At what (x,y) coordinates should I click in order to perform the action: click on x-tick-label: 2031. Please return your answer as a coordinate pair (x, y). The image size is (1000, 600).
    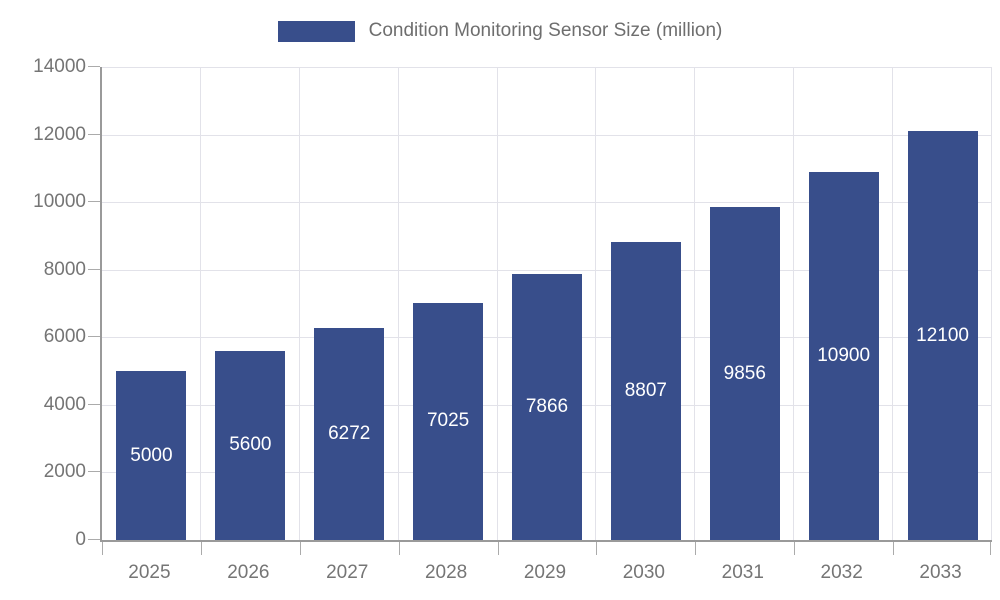
    Looking at the image, I should click on (742, 572).